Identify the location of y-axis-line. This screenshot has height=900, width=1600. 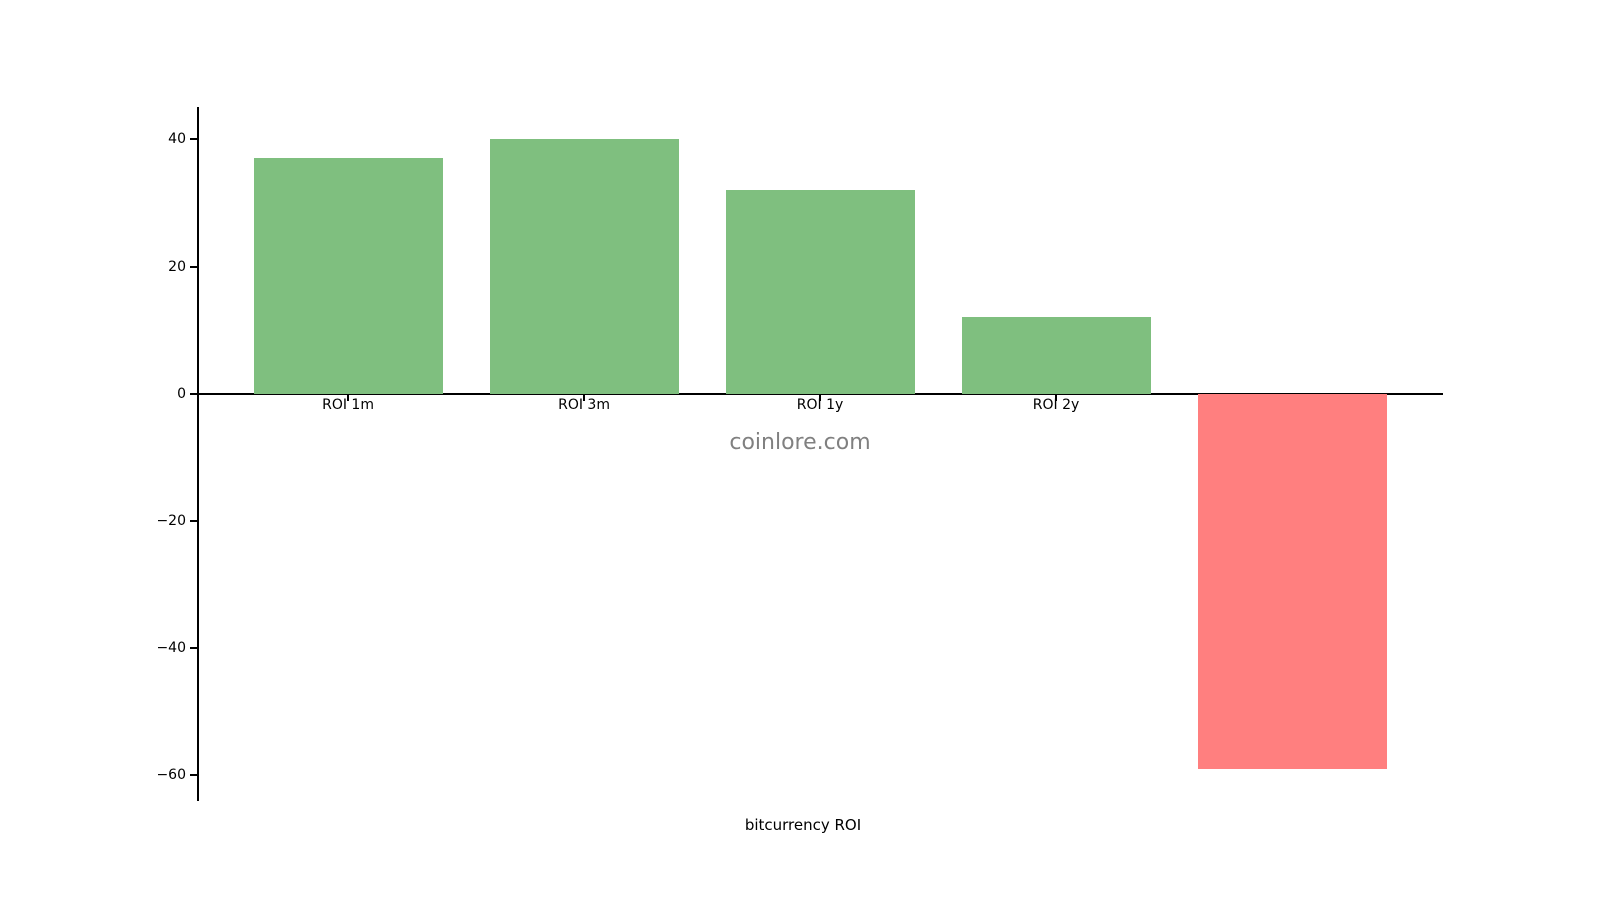
(198, 454).